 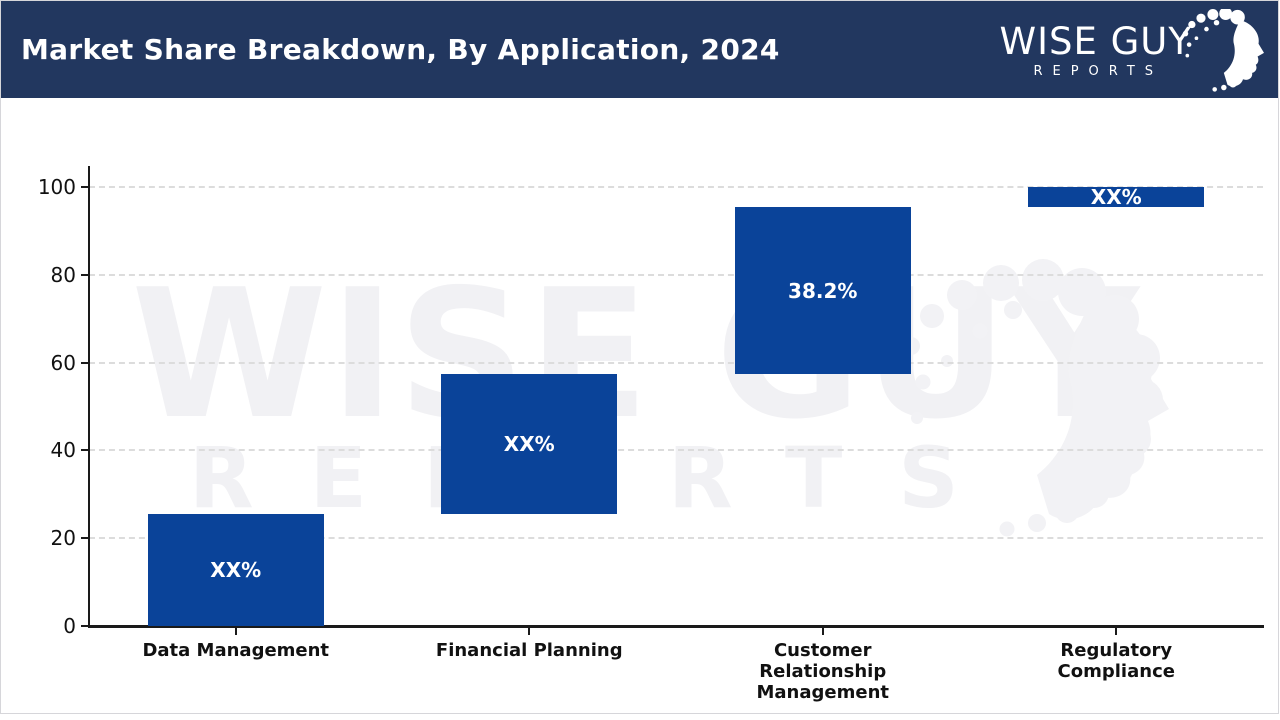 What do you see at coordinates (236, 650) in the screenshot?
I see `x-axis-category-label: Data Management` at bounding box center [236, 650].